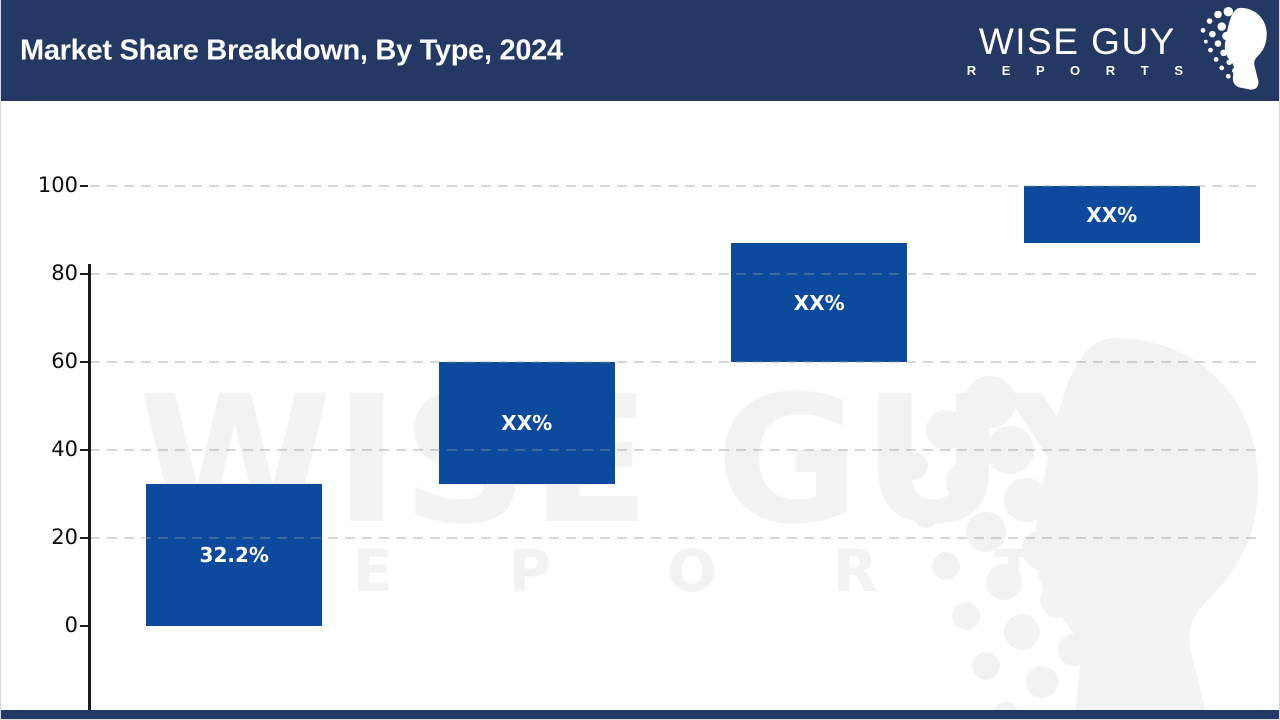  Describe the element at coordinates (1079, 529) in the screenshot. I see `watermark-face-icon` at that location.